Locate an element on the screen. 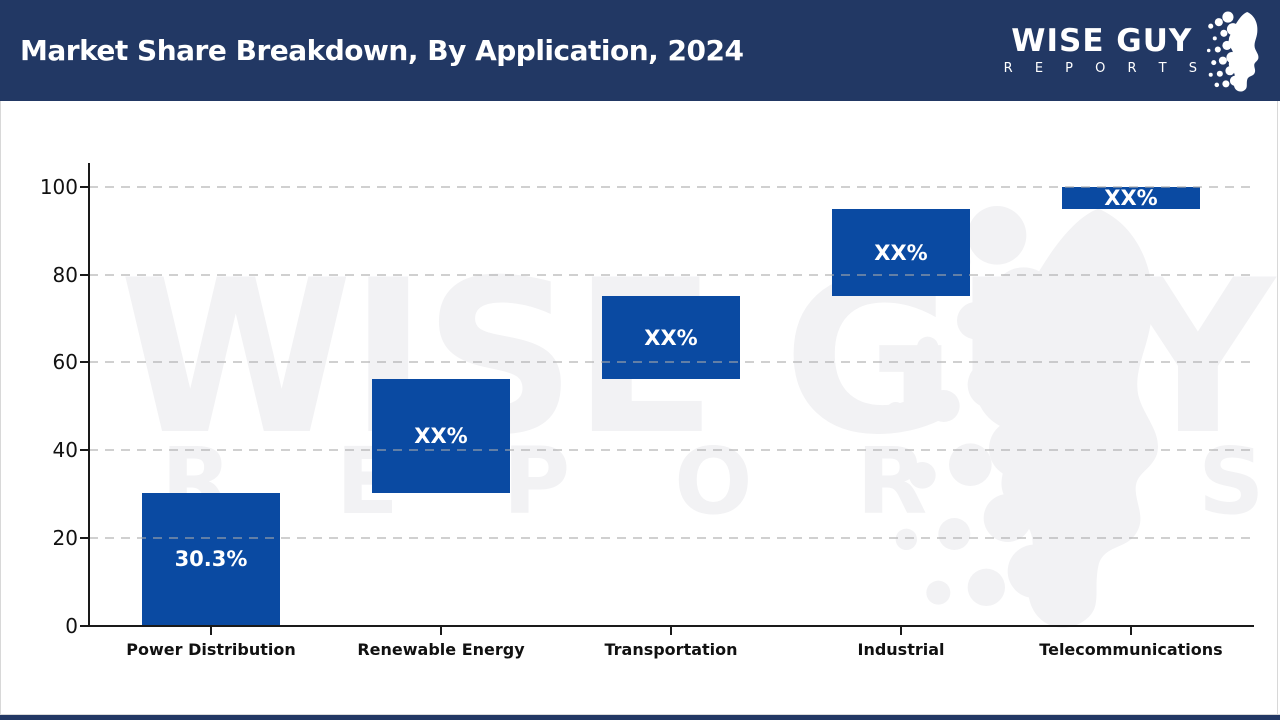 The image size is (1280, 720). y-tick-label-80: 80 is located at coordinates (65, 274).